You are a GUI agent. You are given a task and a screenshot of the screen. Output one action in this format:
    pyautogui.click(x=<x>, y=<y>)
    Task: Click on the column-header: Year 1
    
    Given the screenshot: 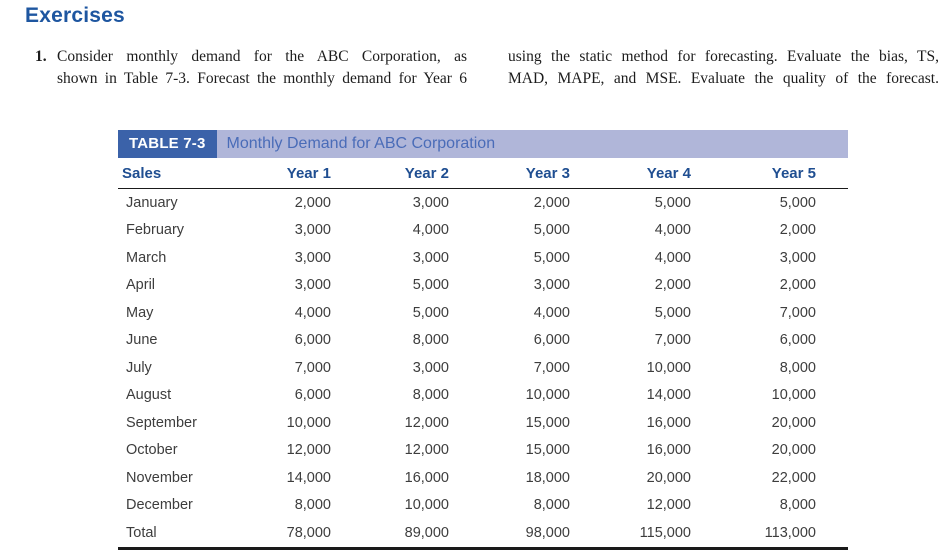 What is the action you would take?
    pyautogui.click(x=299, y=173)
    